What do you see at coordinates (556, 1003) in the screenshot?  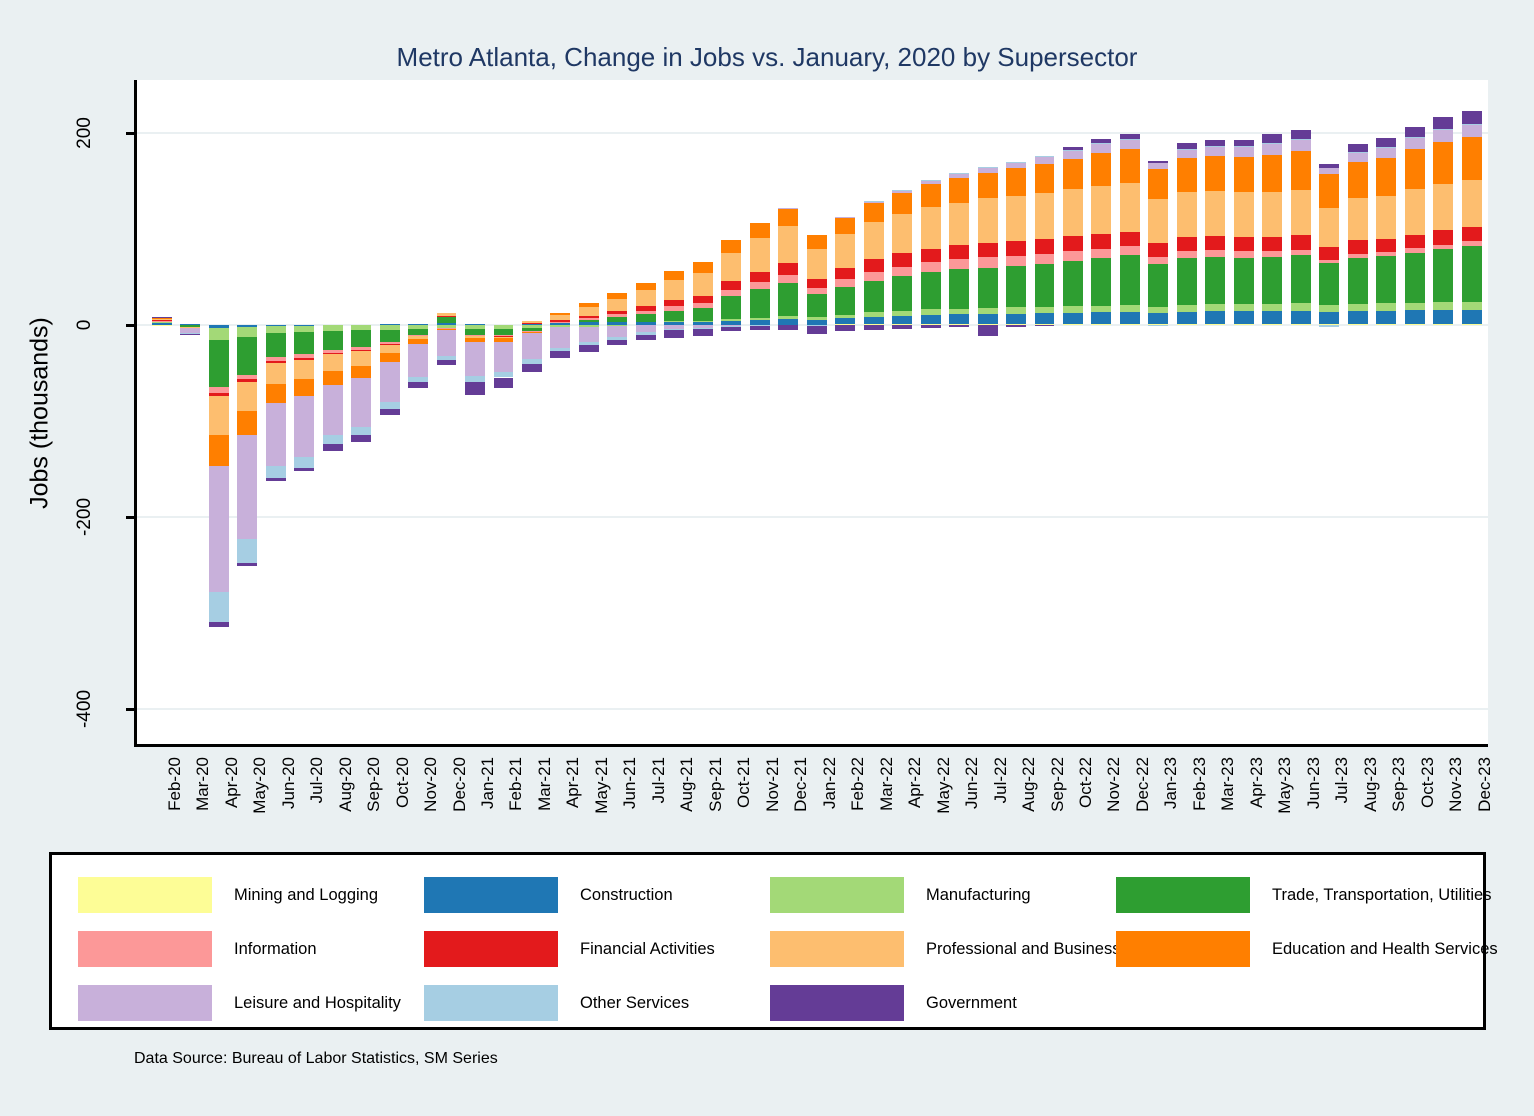 I see `legend-item: Other Services` at bounding box center [556, 1003].